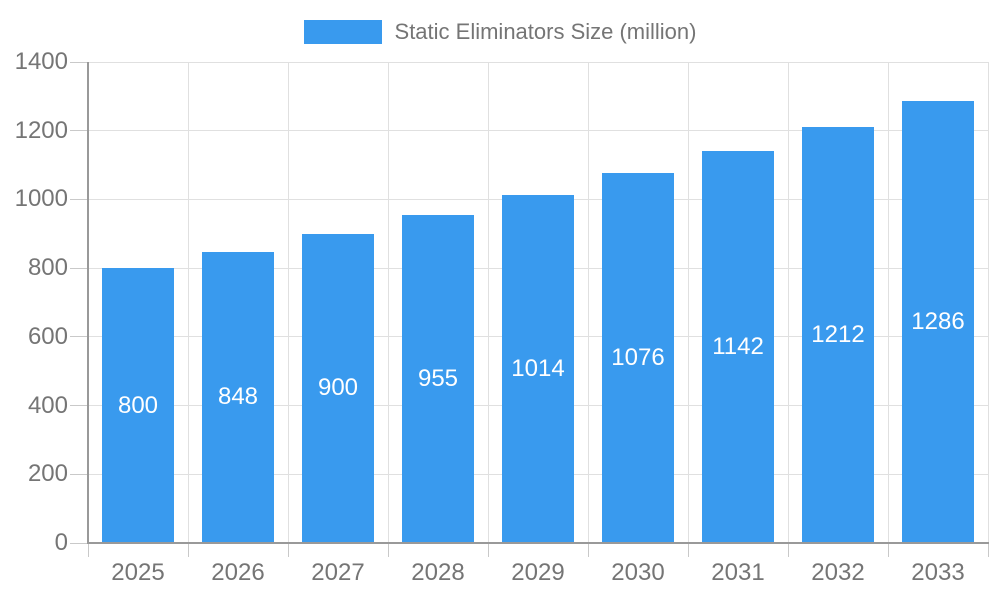 This screenshot has height=600, width=1000. I want to click on x-tick-label: 2033, so click(938, 572).